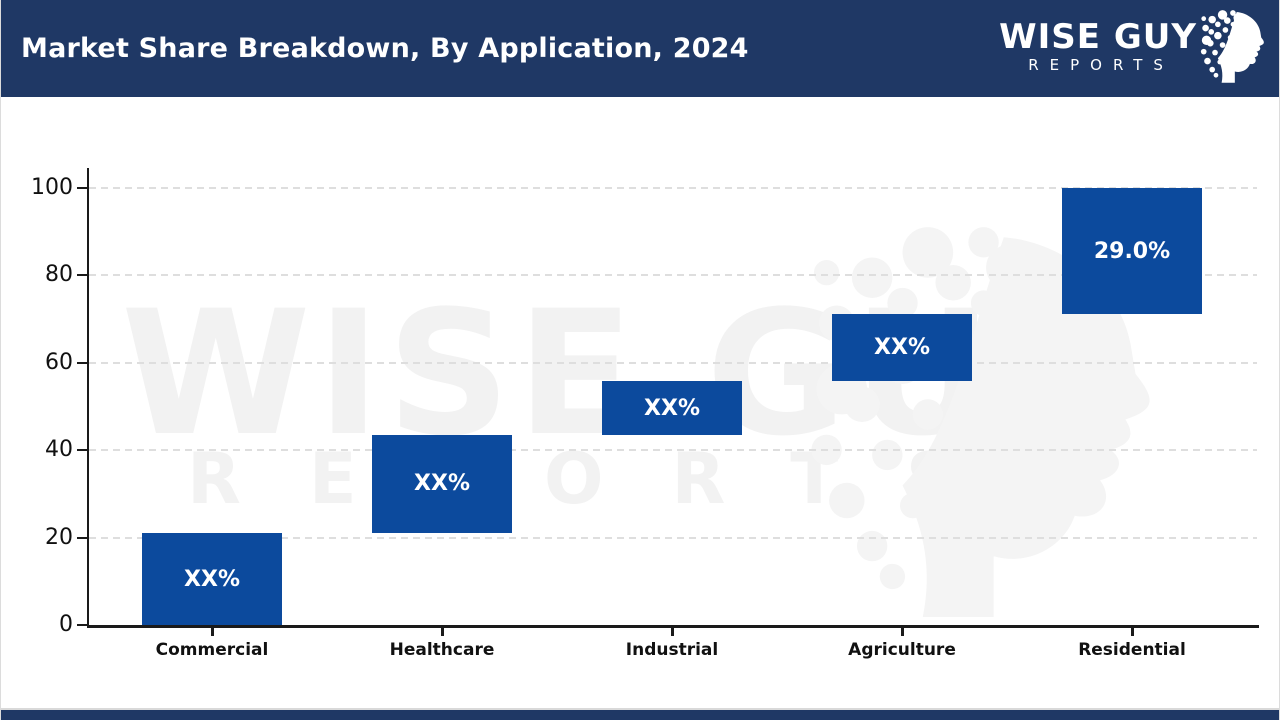 The height and width of the screenshot is (720, 1280). What do you see at coordinates (673, 537) in the screenshot?
I see `gridline-y20` at bounding box center [673, 537].